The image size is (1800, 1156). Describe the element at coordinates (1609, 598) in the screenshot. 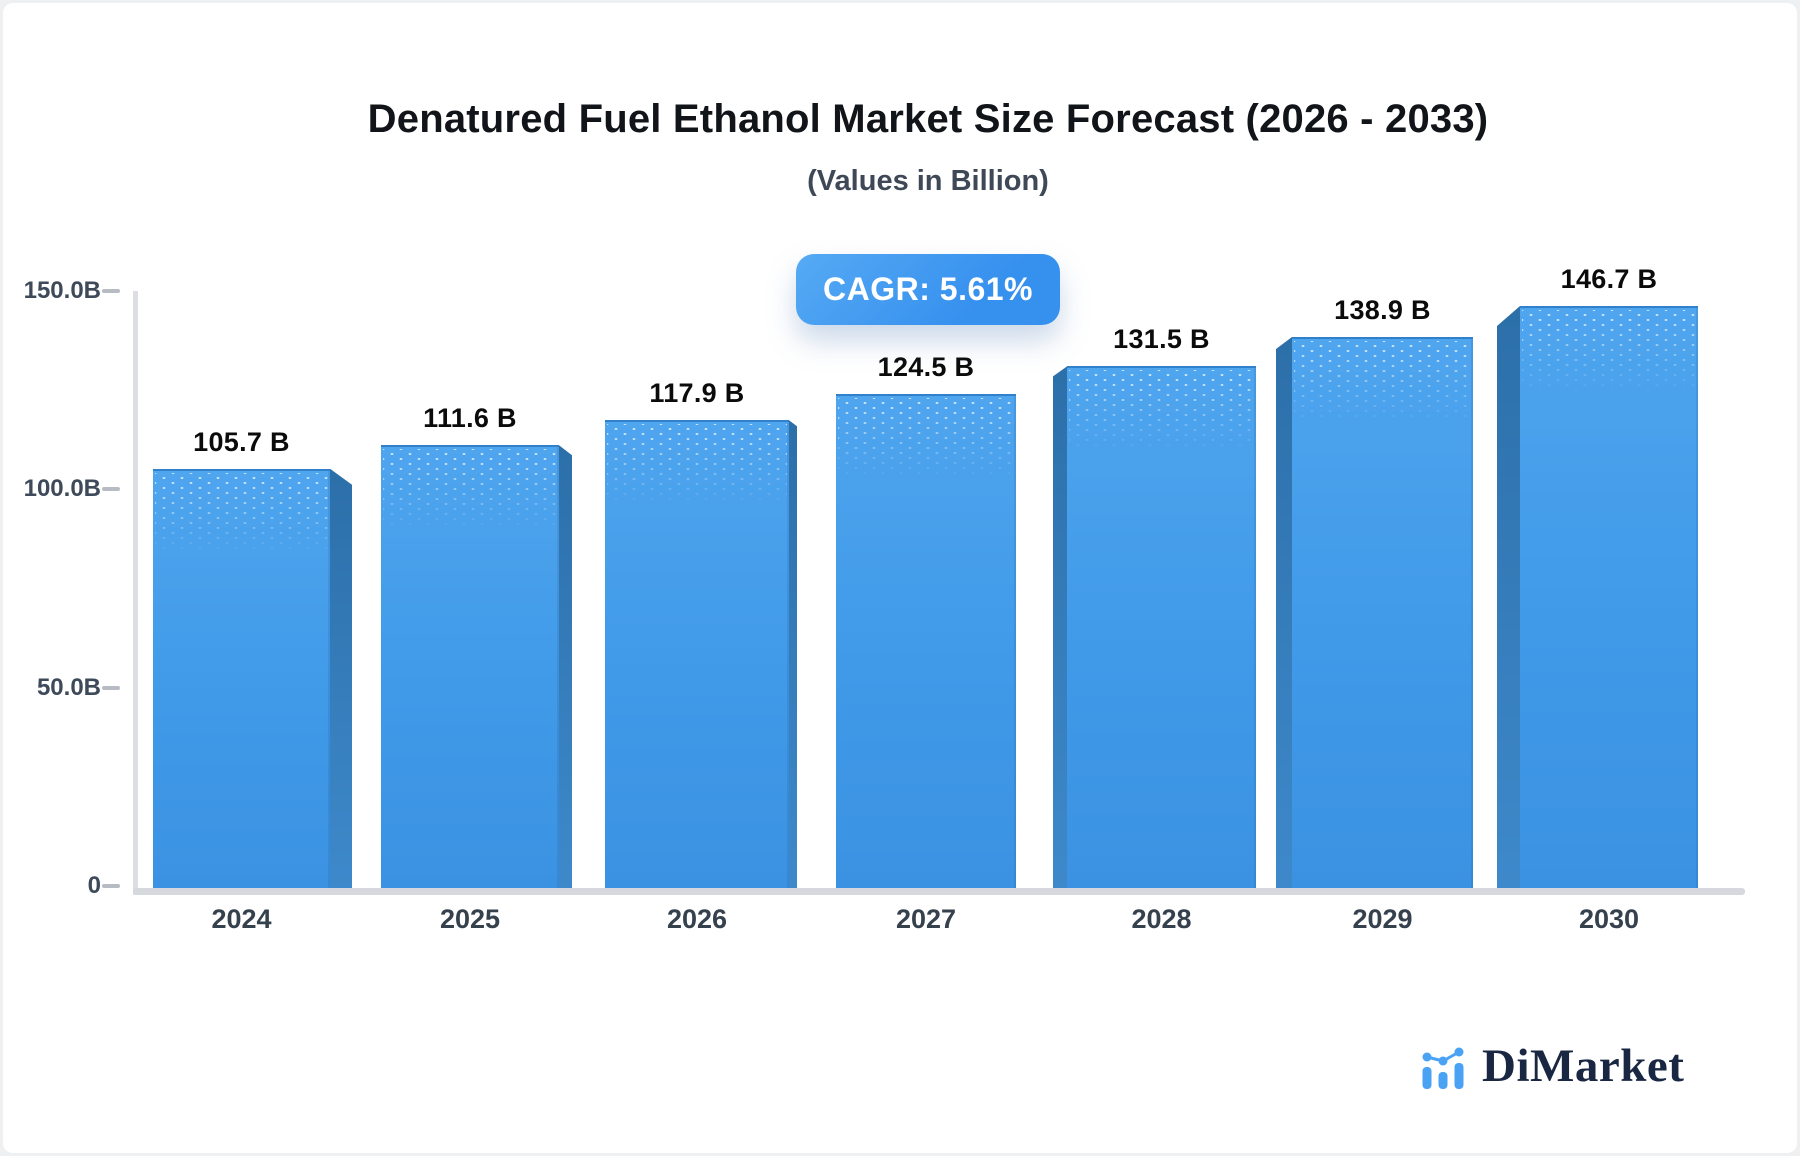

I see `bar-2030` at that location.